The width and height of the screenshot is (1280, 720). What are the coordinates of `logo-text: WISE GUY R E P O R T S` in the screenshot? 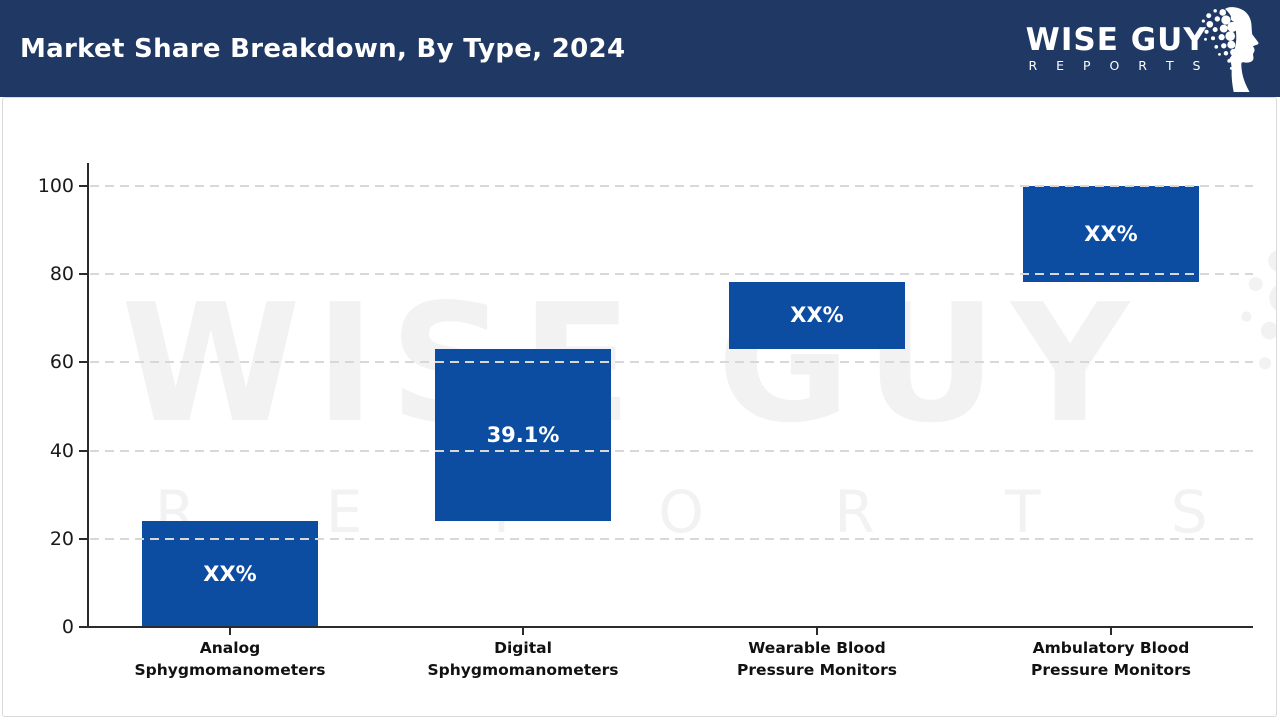 It's located at (1116, 47).